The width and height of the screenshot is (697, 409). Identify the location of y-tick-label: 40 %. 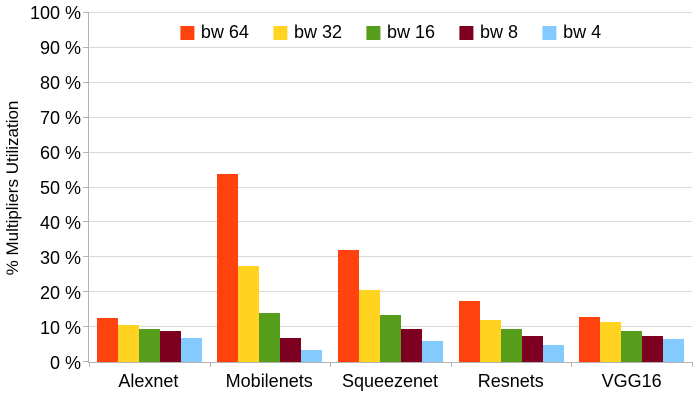
(60, 223).